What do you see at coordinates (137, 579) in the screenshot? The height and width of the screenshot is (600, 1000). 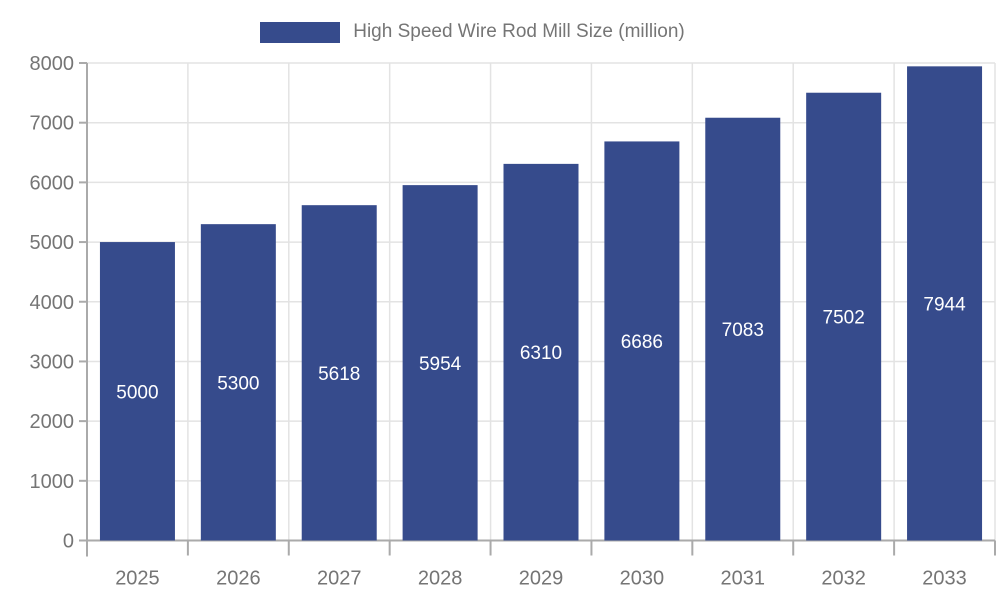 I see `x-tick-label: 2025` at bounding box center [137, 579].